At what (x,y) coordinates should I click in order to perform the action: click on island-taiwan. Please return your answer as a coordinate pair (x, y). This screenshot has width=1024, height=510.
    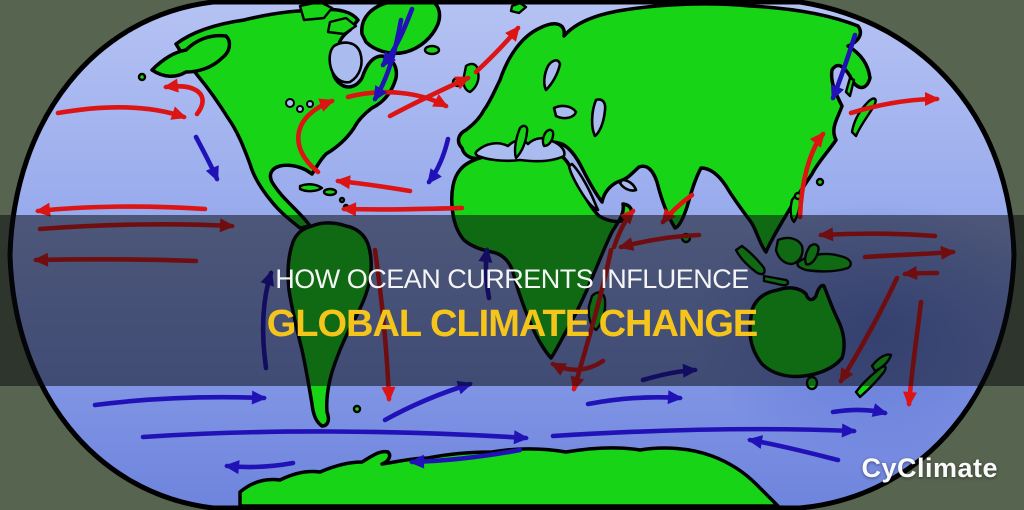
    Looking at the image, I should click on (820, 182).